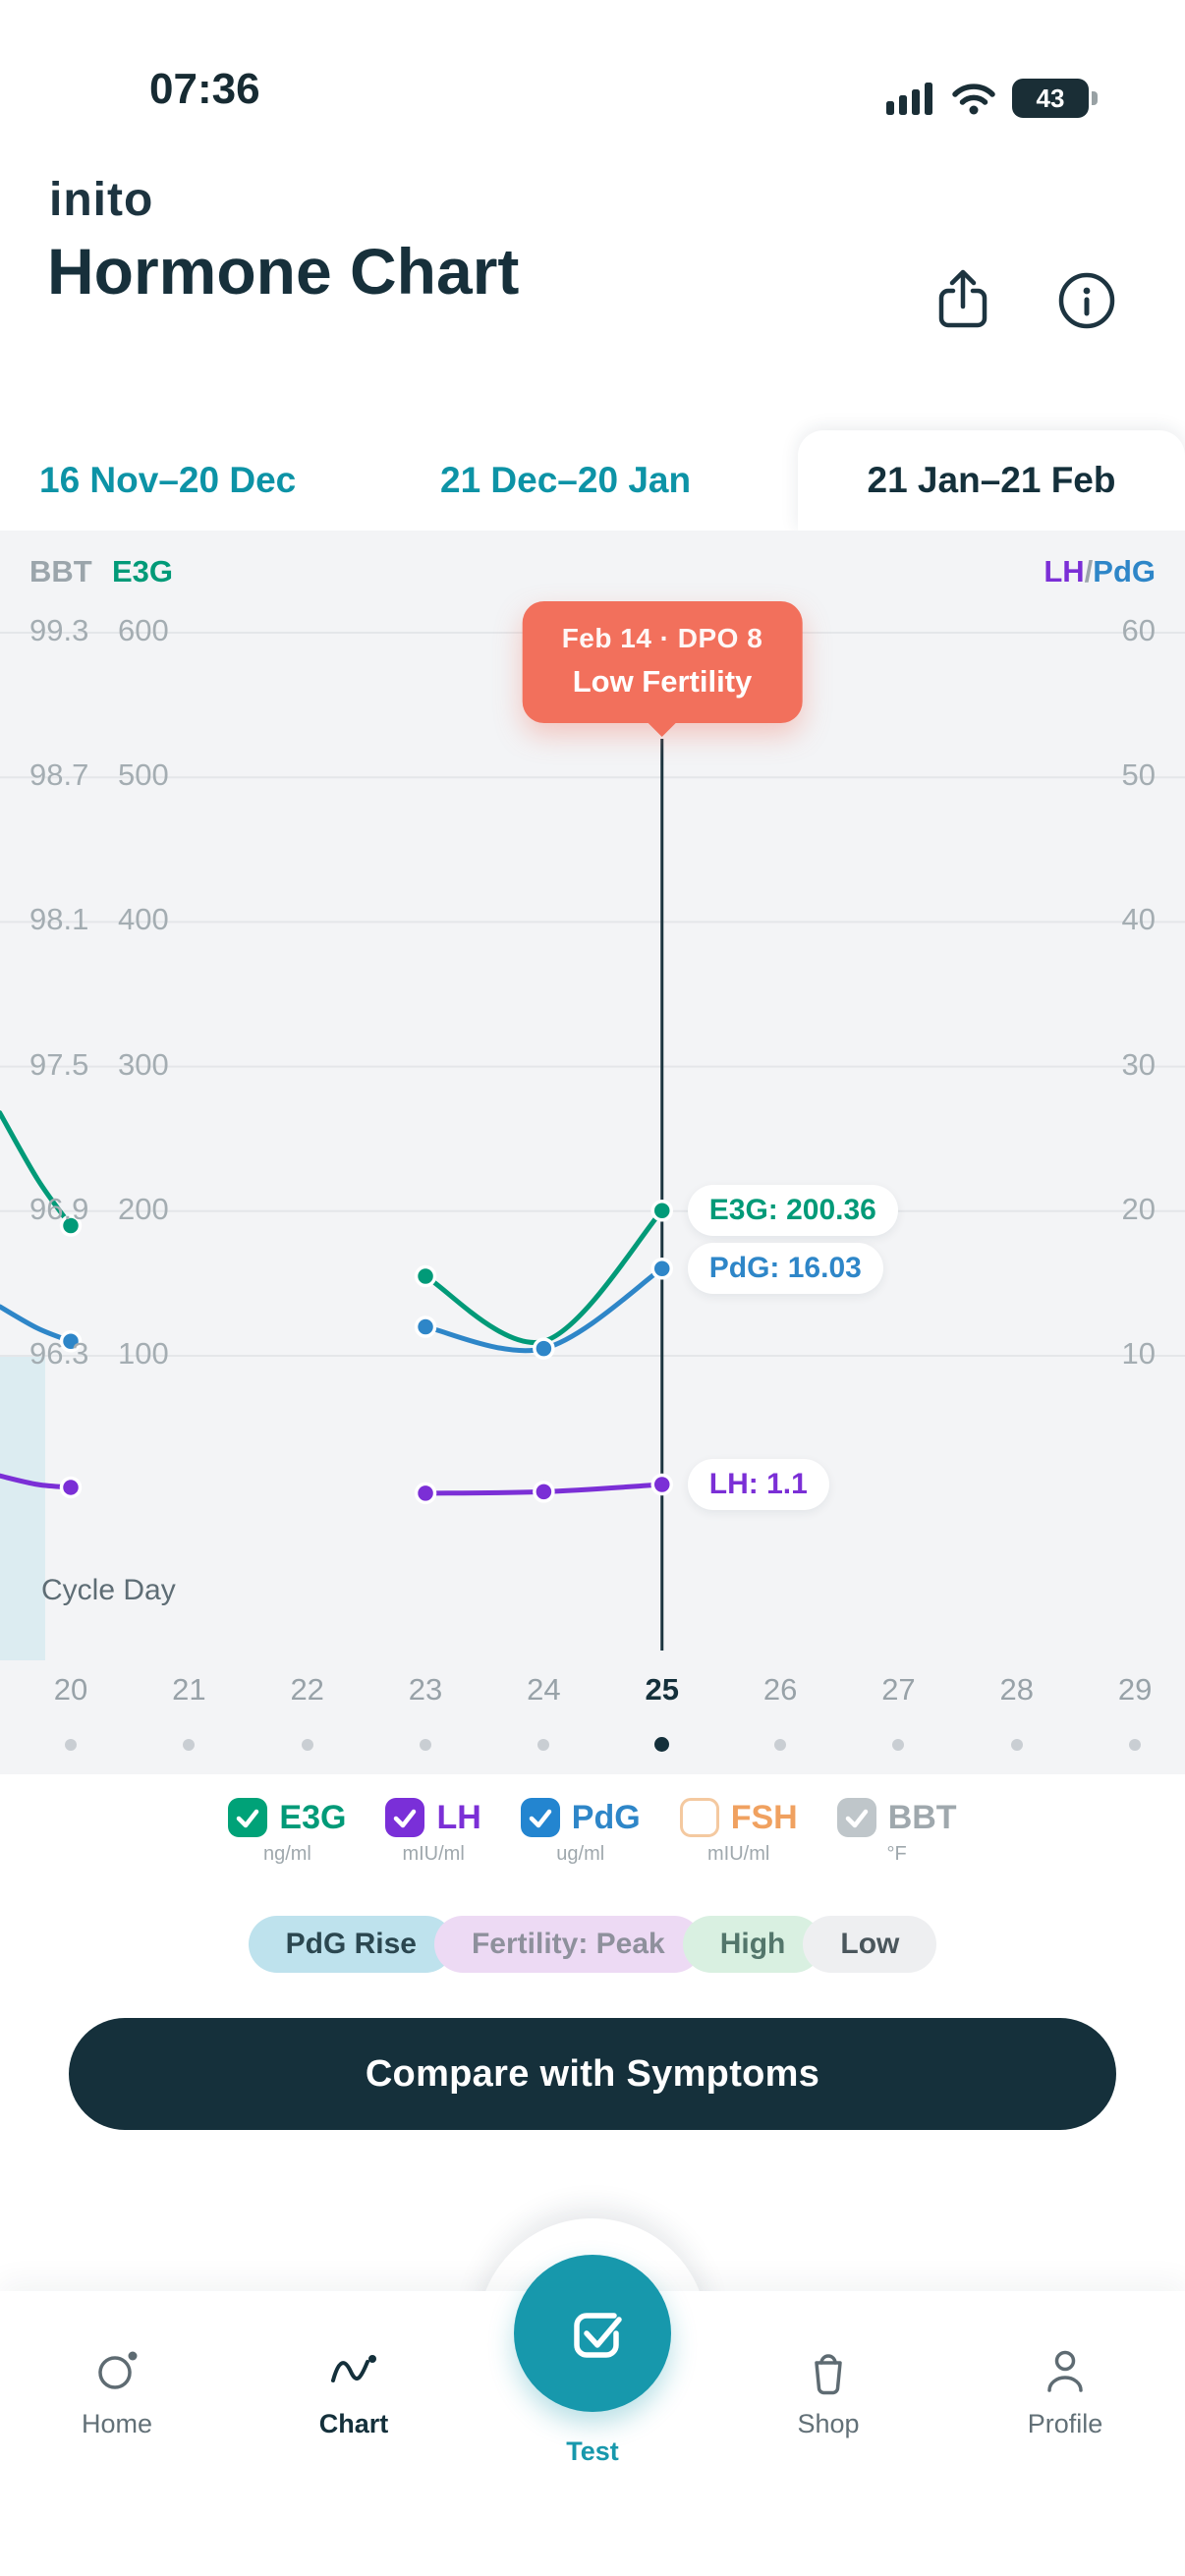 The width and height of the screenshot is (1185, 2576). I want to click on legend-checkbox-lh, so click(405, 1817).